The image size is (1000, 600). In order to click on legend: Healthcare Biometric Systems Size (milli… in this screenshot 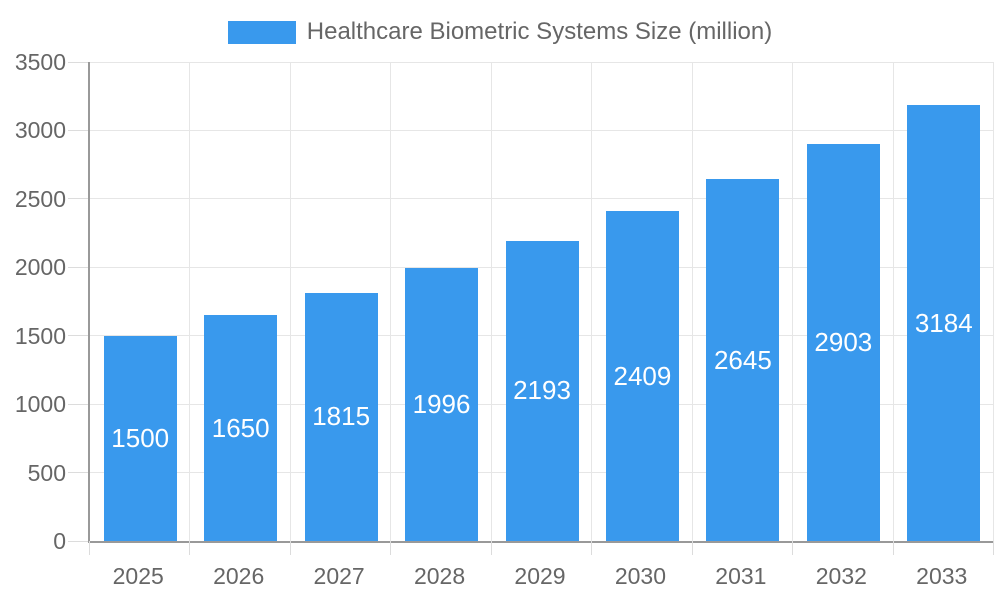, I will do `click(500, 31)`.